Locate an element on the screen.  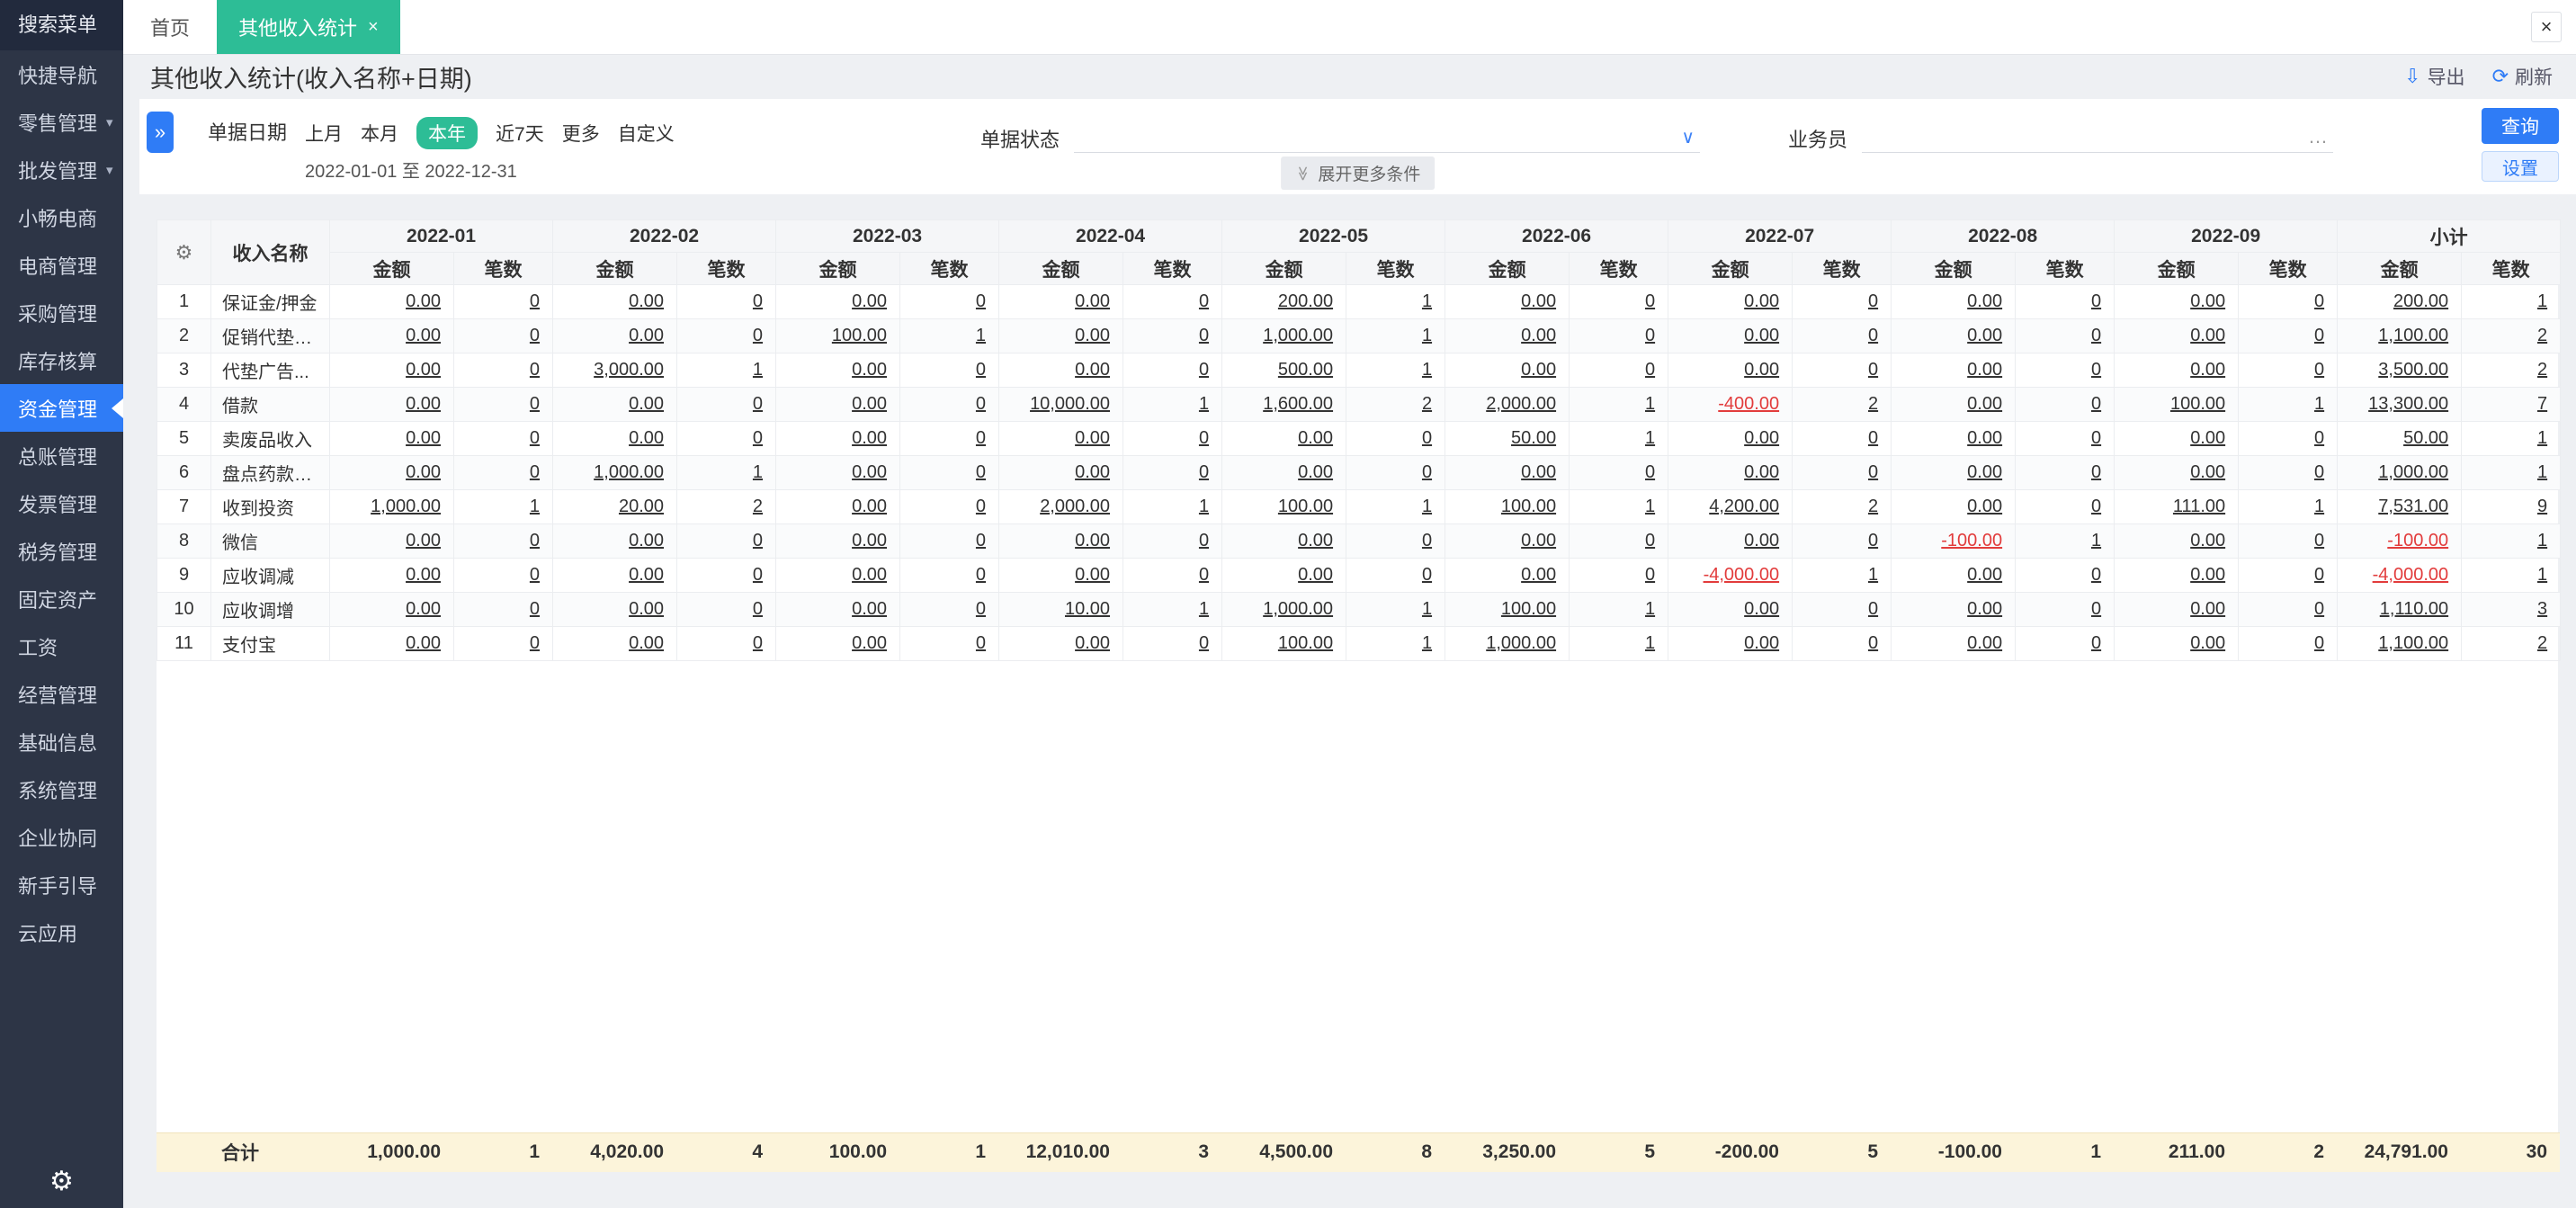
expand-more-button: ≫ 展开更多条件 is located at coordinates (1358, 173).